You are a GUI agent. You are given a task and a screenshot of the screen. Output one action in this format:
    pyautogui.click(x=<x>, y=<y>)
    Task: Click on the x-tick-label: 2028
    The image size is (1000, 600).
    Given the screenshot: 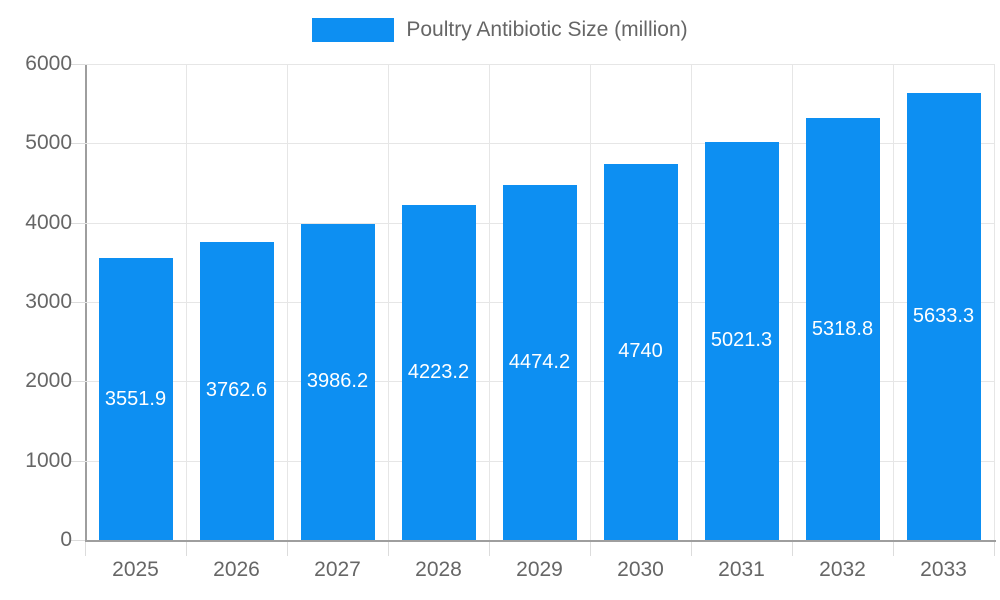 What is the action you would take?
    pyautogui.click(x=438, y=569)
    